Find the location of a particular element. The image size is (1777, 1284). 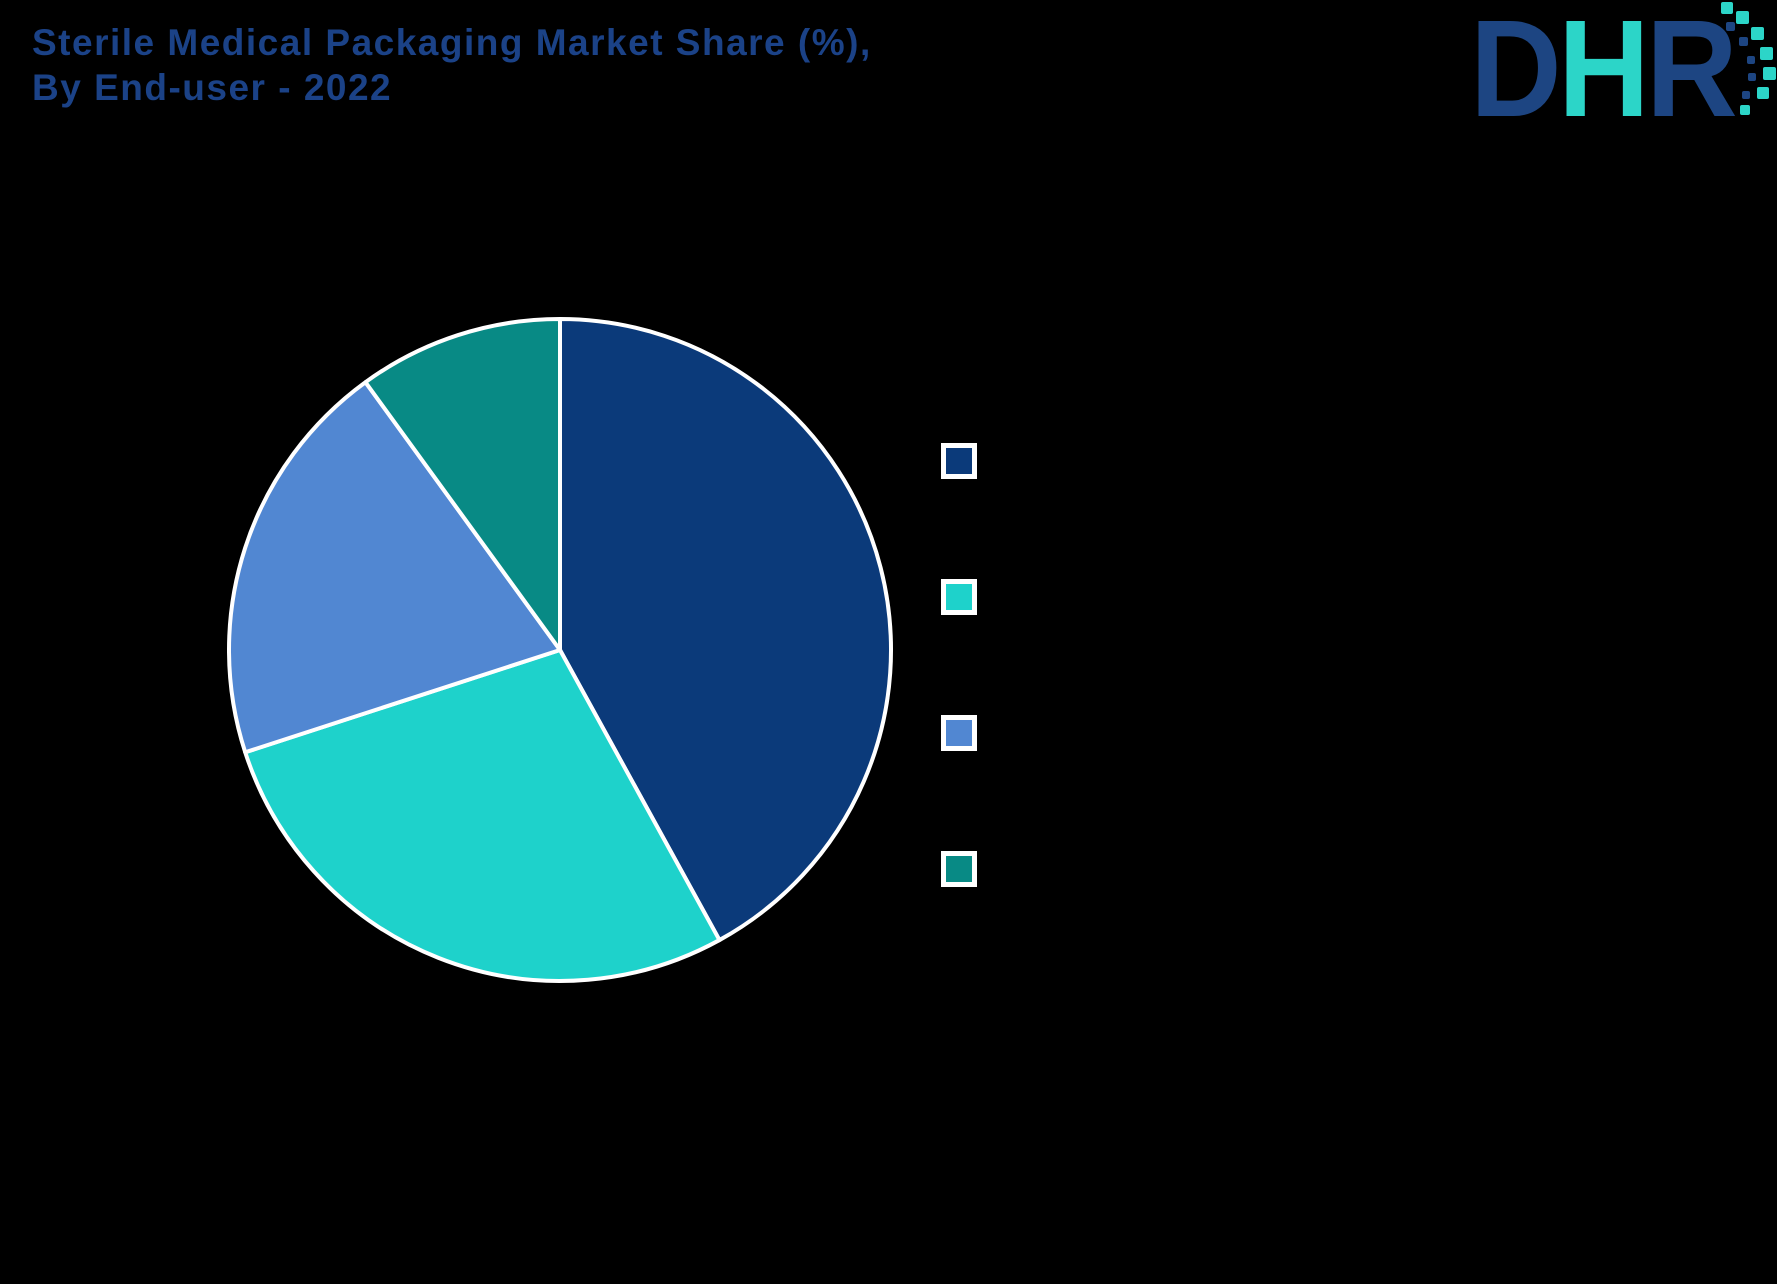

dhr-logo: D H R is located at coordinates (1623, 73).